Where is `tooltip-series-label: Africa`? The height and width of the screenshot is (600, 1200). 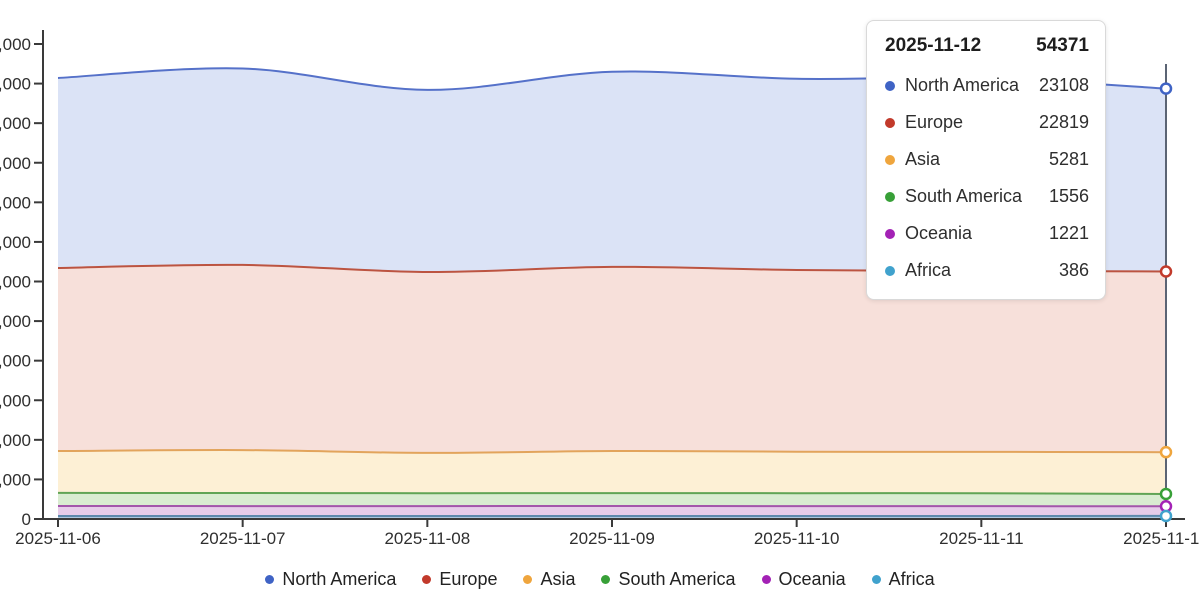 tooltip-series-label: Africa is located at coordinates (928, 270).